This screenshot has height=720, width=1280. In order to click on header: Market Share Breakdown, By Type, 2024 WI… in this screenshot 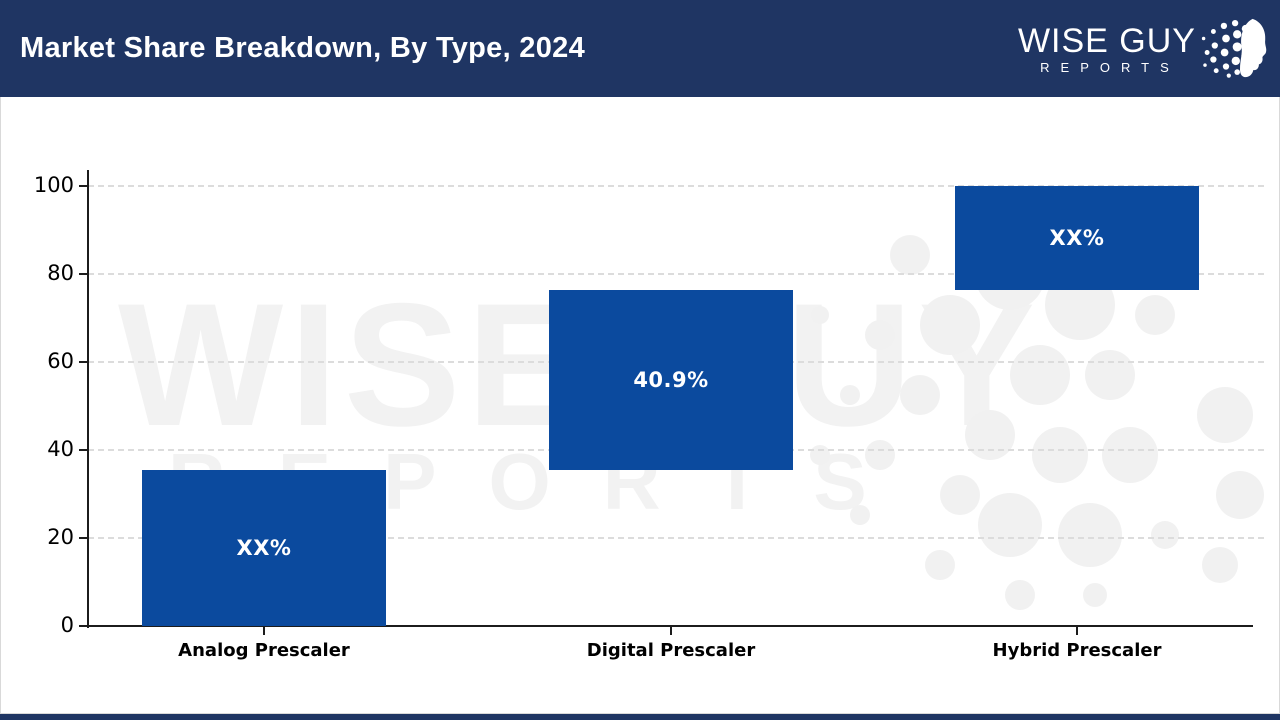, I will do `click(640, 48)`.